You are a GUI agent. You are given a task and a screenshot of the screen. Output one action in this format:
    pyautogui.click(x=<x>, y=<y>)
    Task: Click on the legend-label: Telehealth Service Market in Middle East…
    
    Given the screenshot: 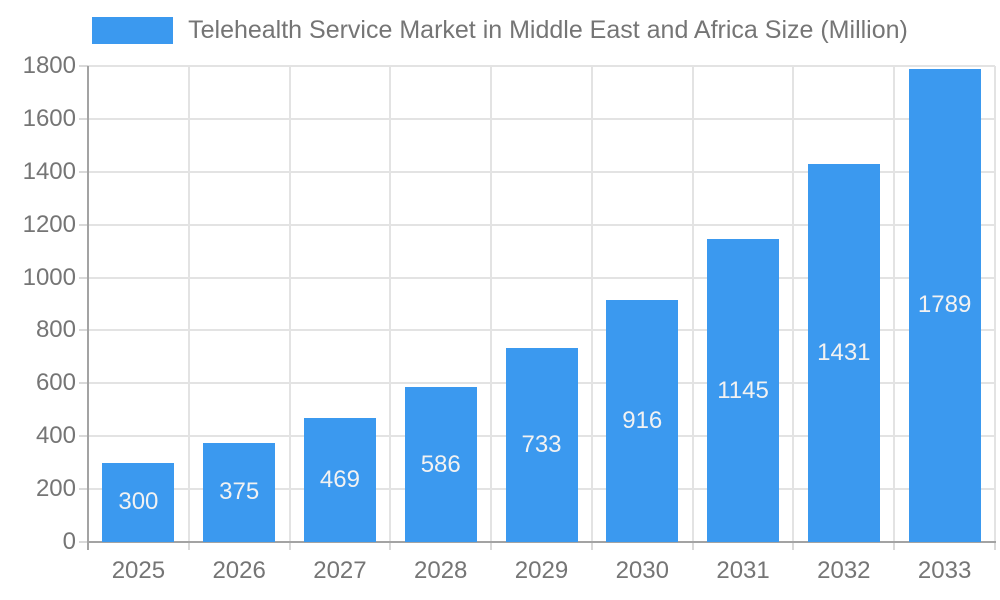 What is the action you would take?
    pyautogui.click(x=548, y=30)
    